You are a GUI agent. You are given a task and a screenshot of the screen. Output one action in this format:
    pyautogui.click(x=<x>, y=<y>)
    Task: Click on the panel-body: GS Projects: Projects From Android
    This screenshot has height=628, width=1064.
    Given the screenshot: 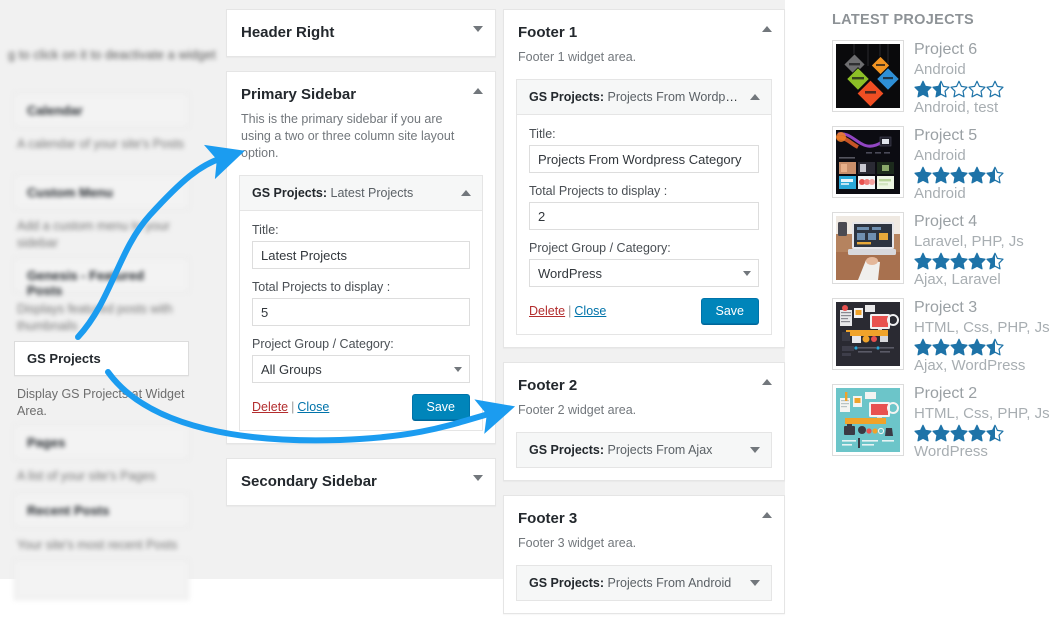 What is the action you would take?
    pyautogui.click(x=644, y=589)
    